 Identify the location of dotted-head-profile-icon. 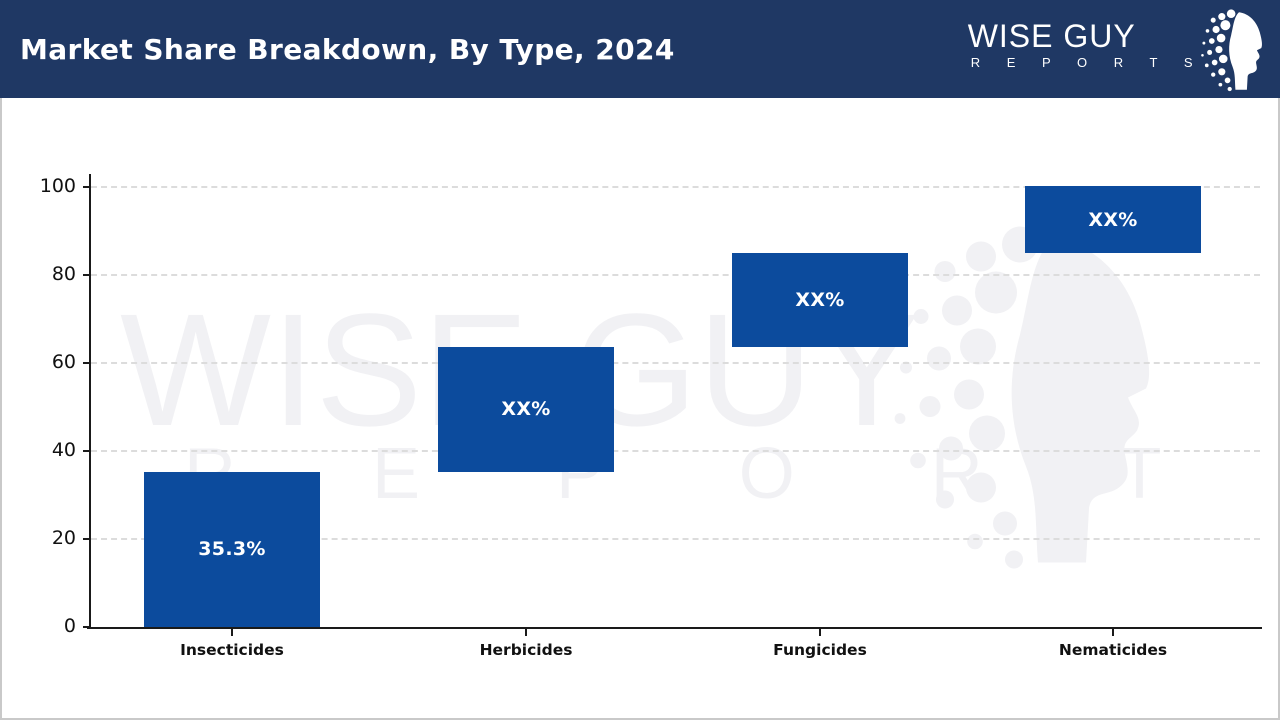
(1231, 50).